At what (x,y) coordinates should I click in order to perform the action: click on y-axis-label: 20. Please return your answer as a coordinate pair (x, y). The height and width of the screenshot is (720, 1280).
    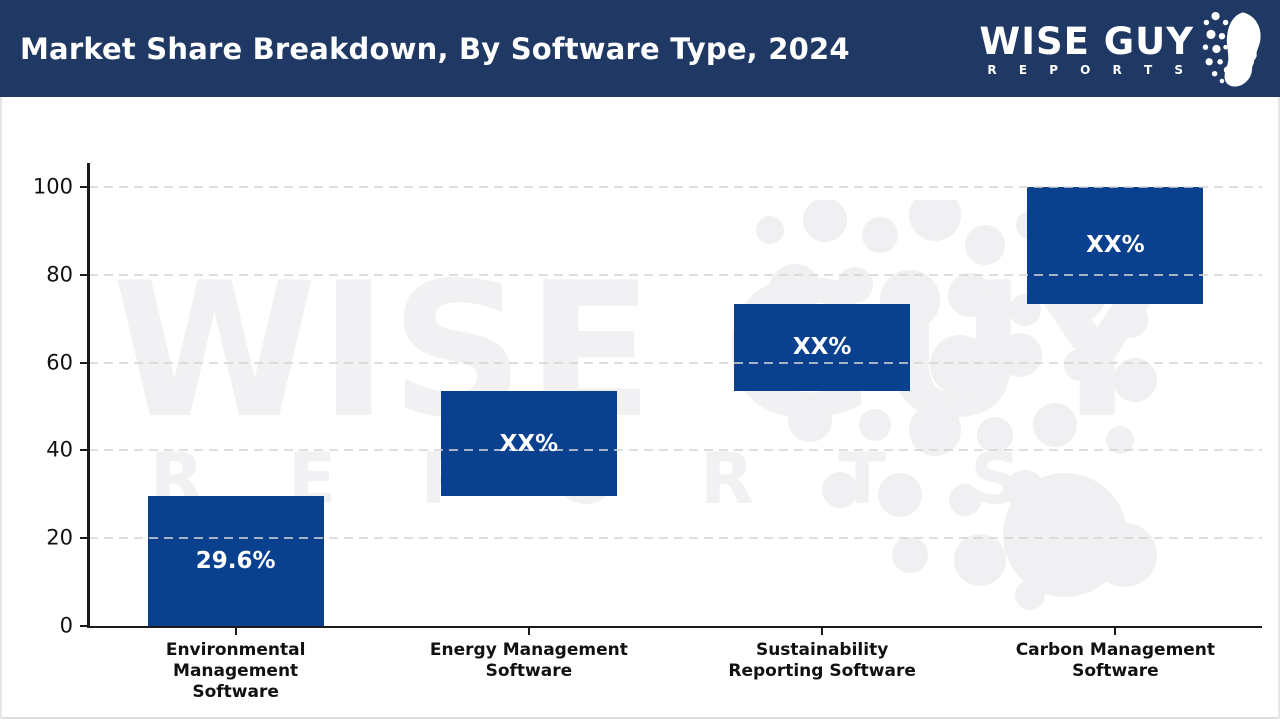
    Looking at the image, I should click on (59, 537).